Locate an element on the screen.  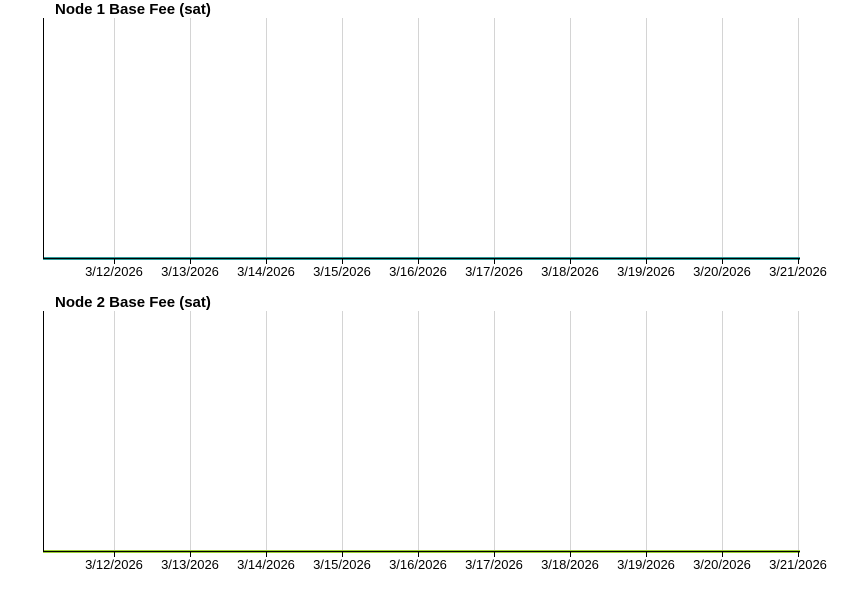
chart-title: Node 2 Base Fee (sat) is located at coordinates (133, 302).